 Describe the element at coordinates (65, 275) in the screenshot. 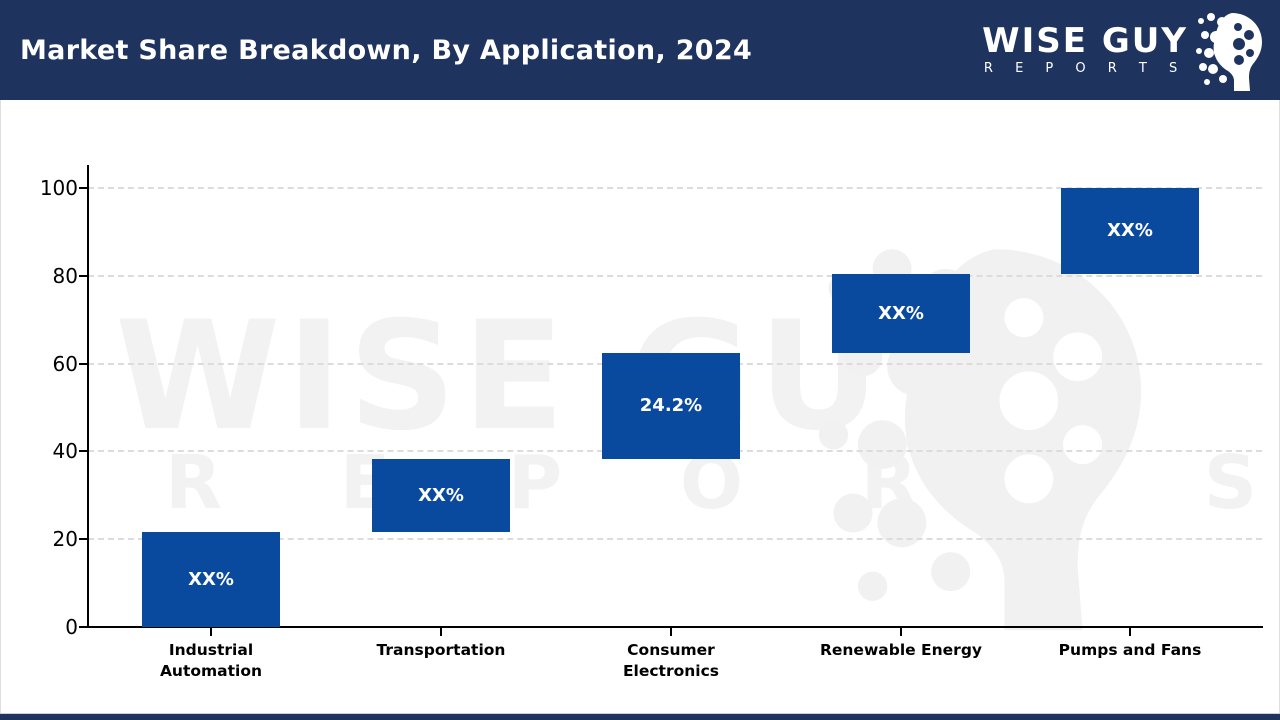

I see `y-tick-label-80: 80` at that location.